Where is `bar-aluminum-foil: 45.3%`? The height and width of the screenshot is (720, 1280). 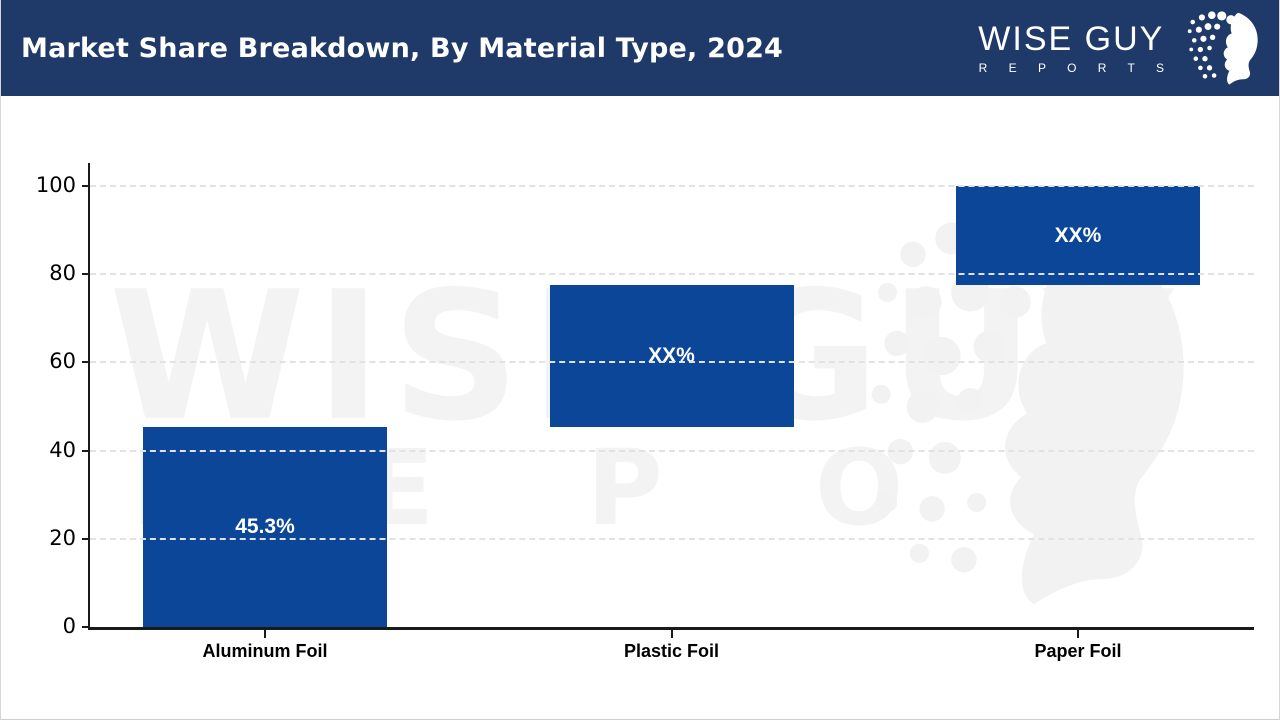 bar-aluminum-foil: 45.3% is located at coordinates (265, 527).